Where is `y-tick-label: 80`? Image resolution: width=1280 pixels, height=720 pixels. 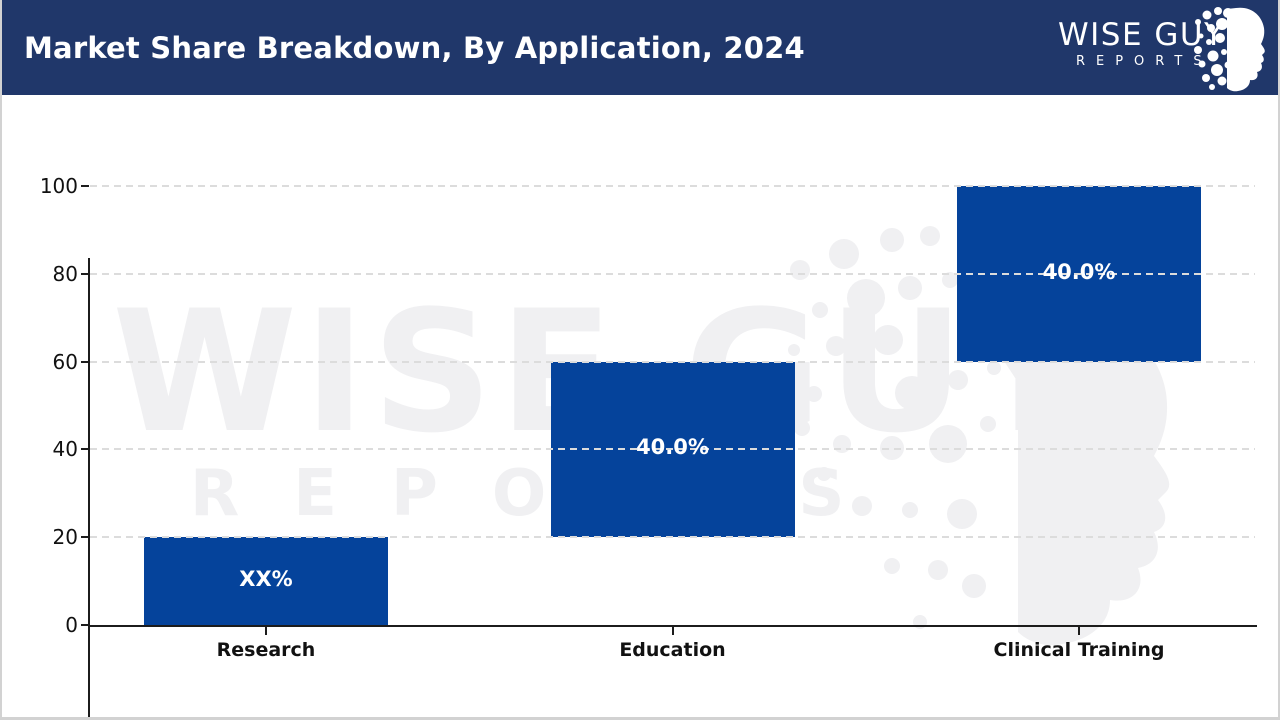 y-tick-label: 80 is located at coordinates (65, 273).